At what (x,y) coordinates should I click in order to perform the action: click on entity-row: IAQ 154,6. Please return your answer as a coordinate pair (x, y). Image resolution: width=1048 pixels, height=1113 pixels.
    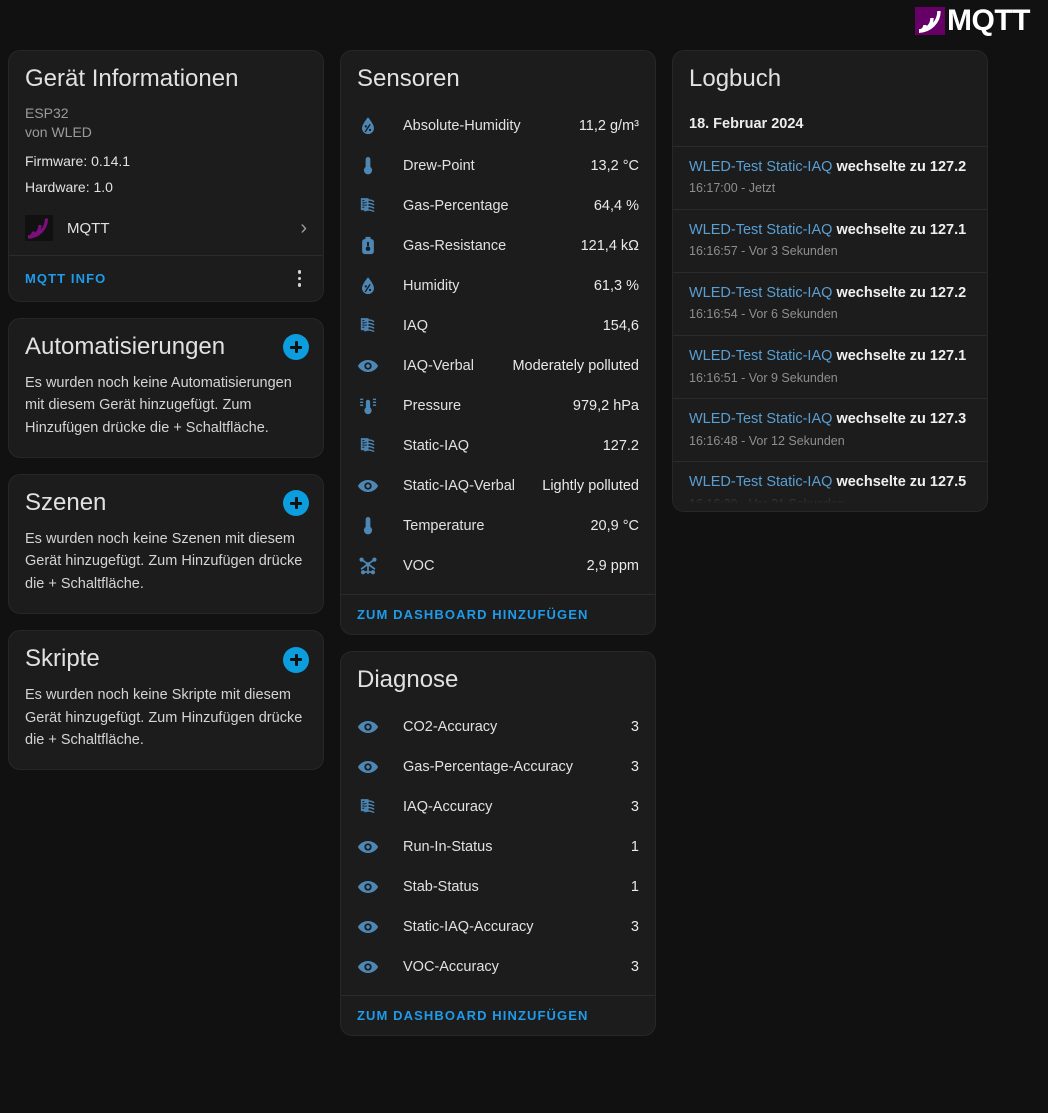
    Looking at the image, I should click on (498, 326).